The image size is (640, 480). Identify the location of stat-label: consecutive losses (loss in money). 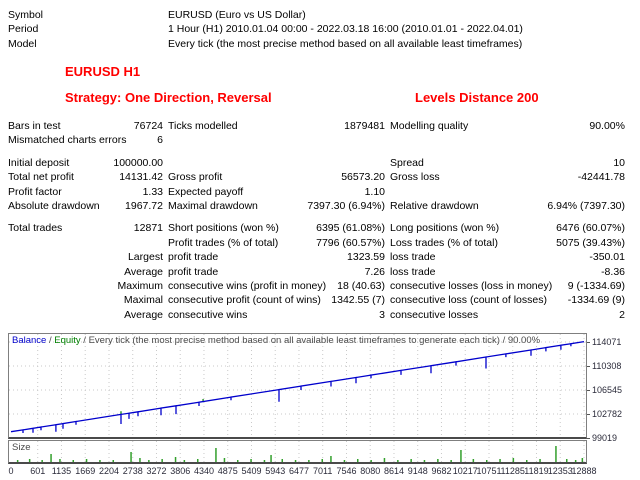
(471, 285).